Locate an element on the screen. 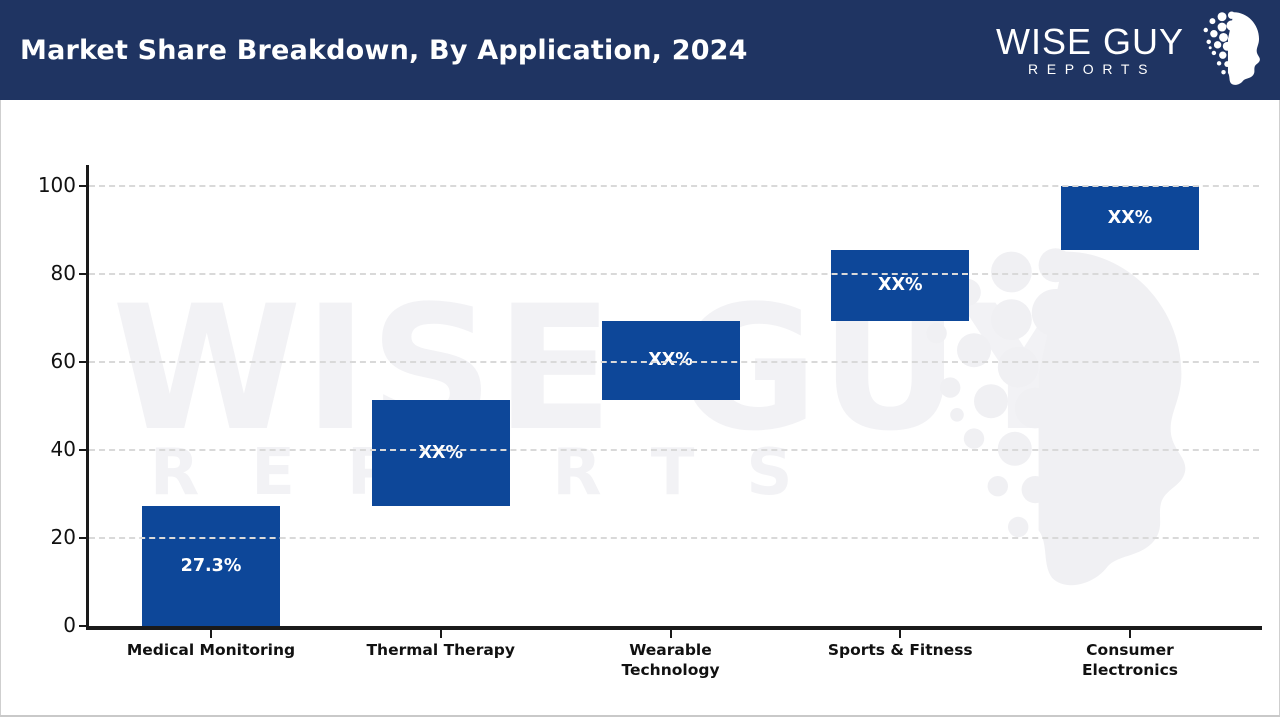 This screenshot has height=720, width=1280. x-category-label-wearable-technology: Wearable Technology is located at coordinates (670, 660).